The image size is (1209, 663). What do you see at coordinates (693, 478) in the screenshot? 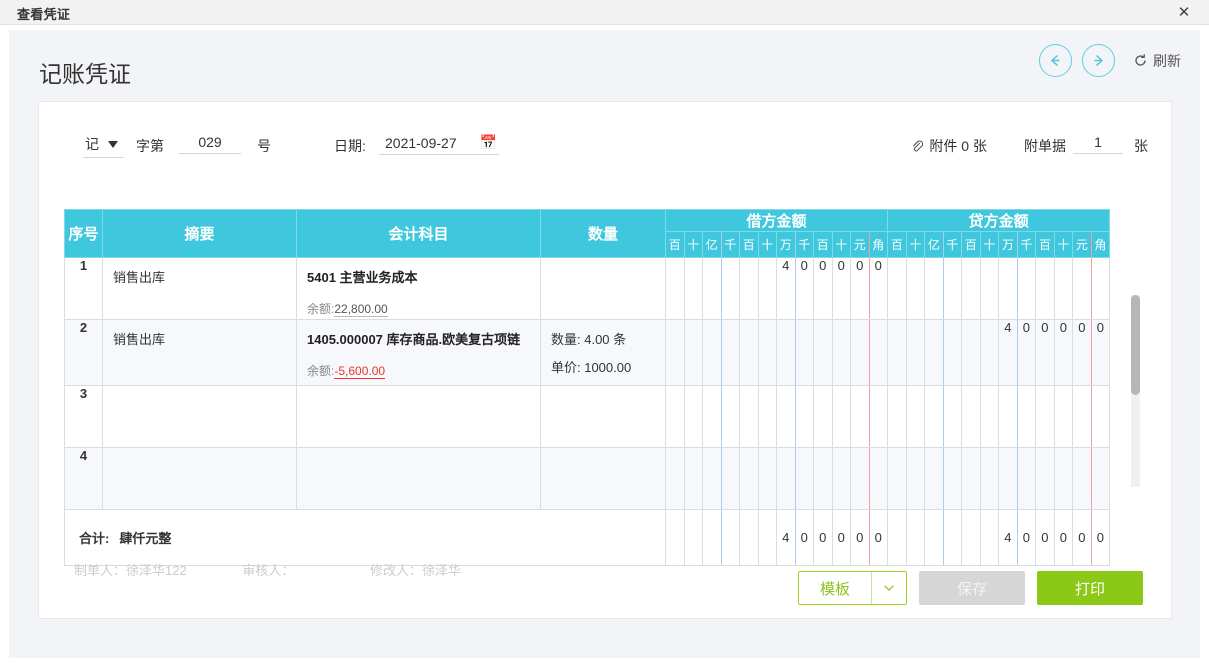
I see `amount-digit-debit-r3-c1` at bounding box center [693, 478].